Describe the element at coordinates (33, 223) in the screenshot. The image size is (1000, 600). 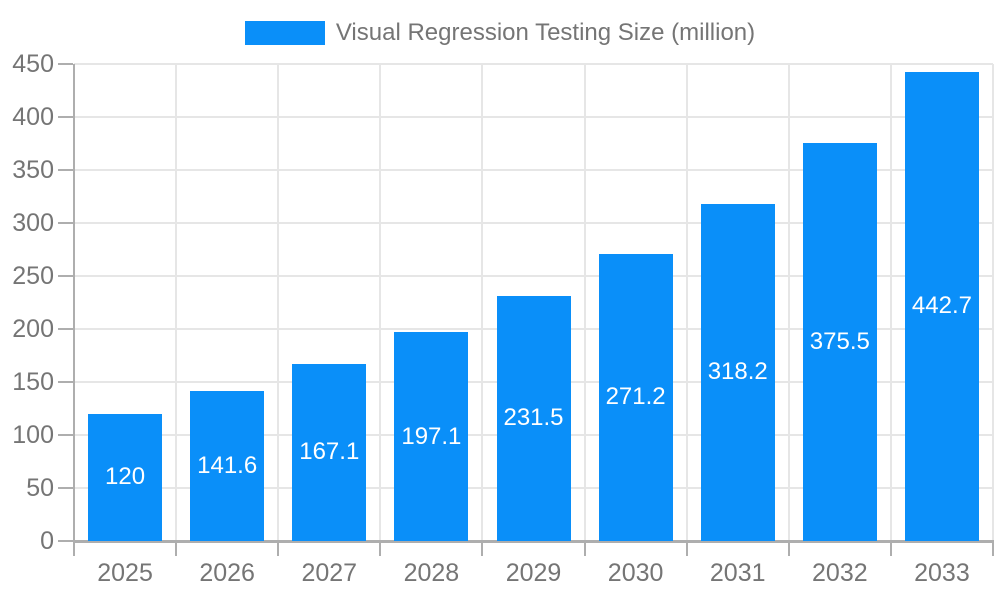
I see `y-axis-label: 300` at that location.